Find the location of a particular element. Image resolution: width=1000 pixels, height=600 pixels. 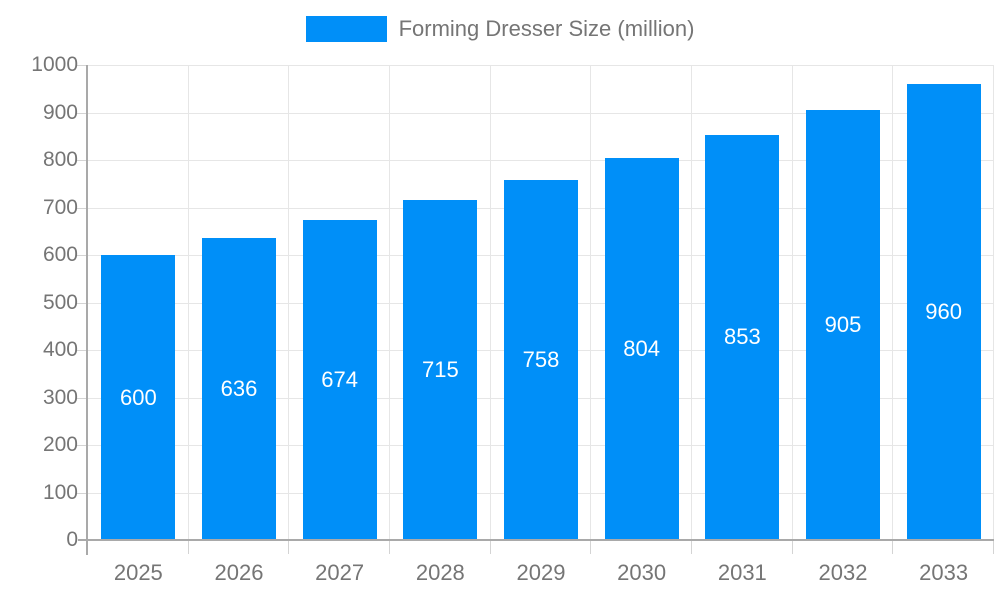

bar-2029: 758 is located at coordinates (541, 359).